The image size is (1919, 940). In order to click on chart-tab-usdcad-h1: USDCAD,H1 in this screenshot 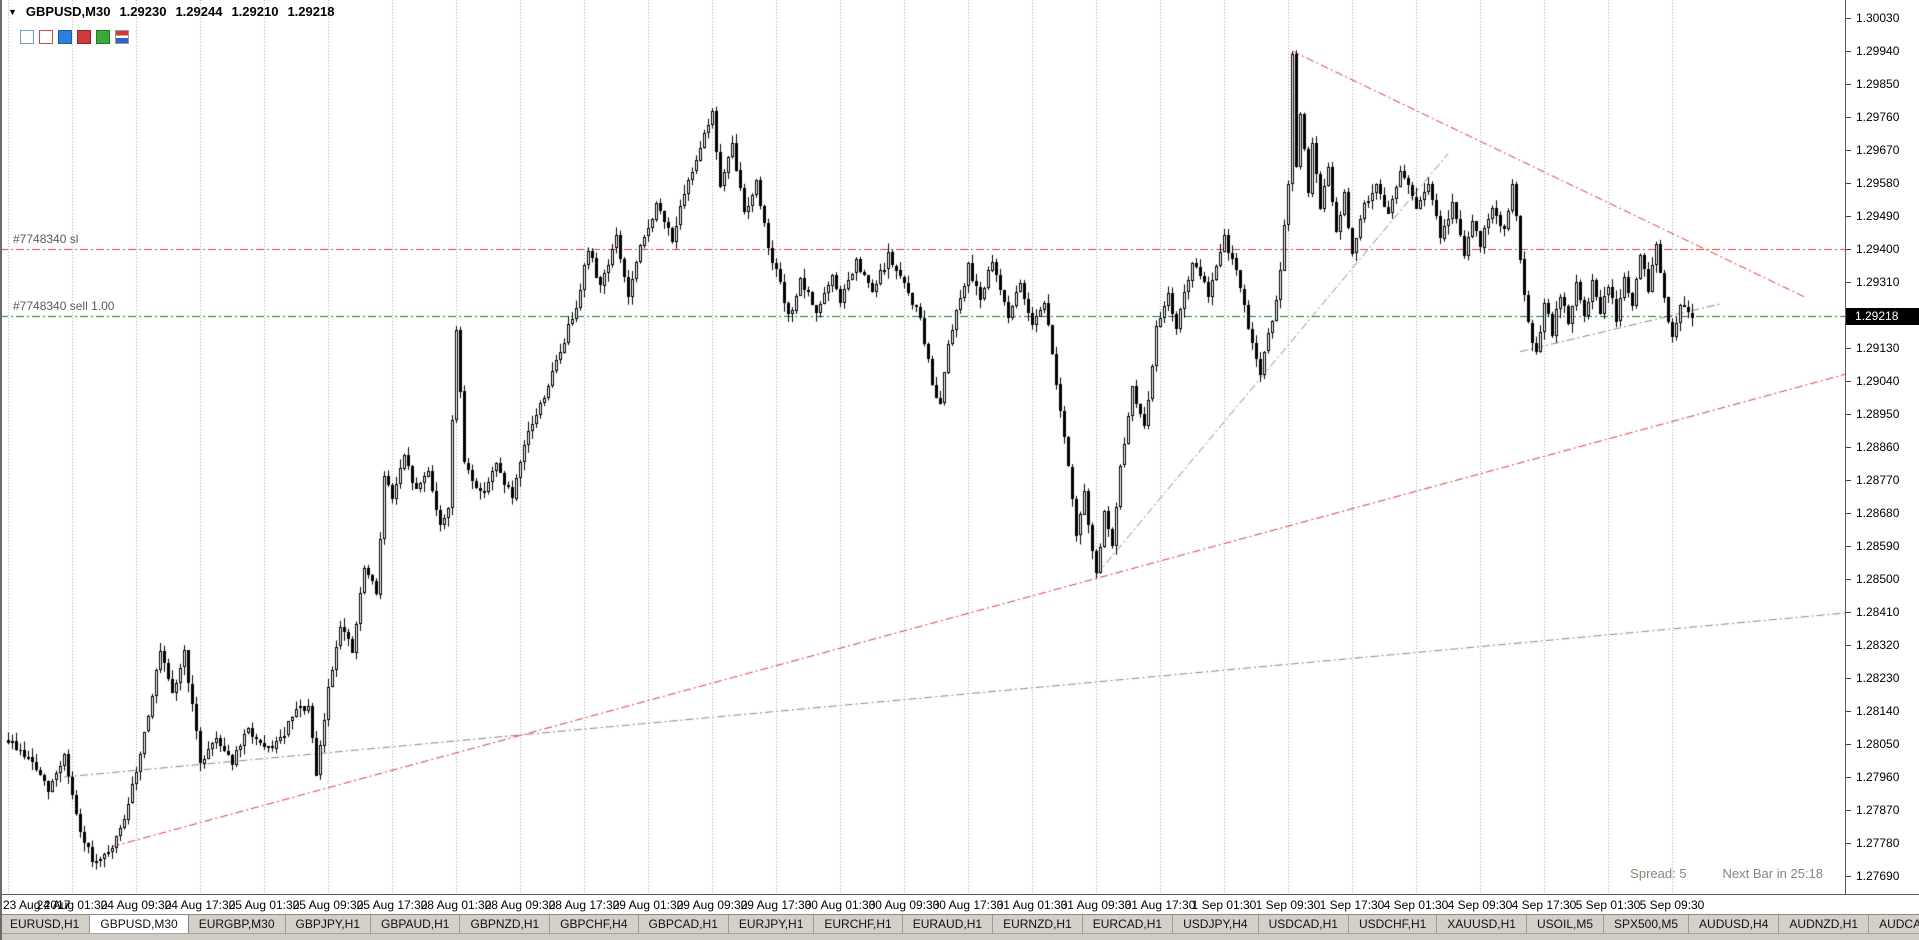, I will do `click(1303, 924)`.